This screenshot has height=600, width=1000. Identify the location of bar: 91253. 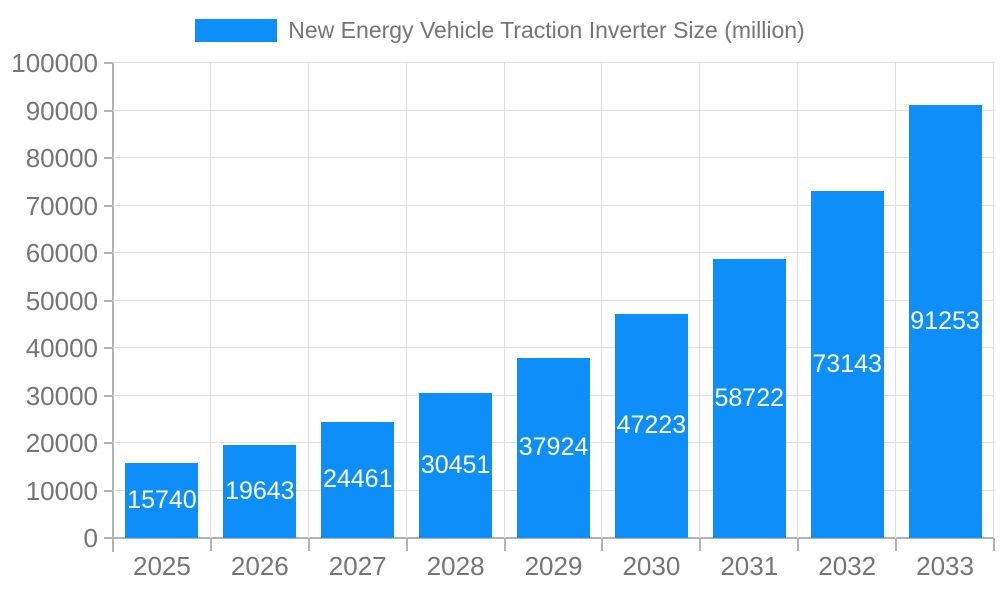
(945, 321).